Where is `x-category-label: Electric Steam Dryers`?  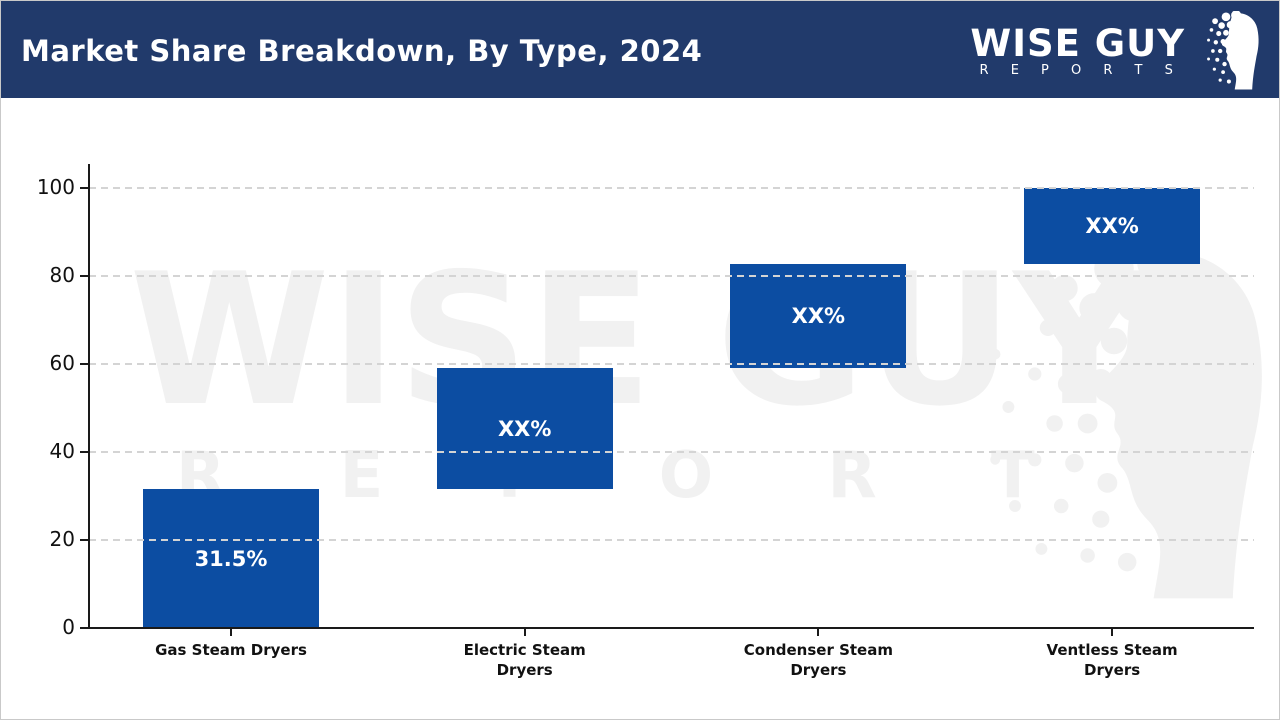 x-category-label: Electric Steam Dryers is located at coordinates (524, 660).